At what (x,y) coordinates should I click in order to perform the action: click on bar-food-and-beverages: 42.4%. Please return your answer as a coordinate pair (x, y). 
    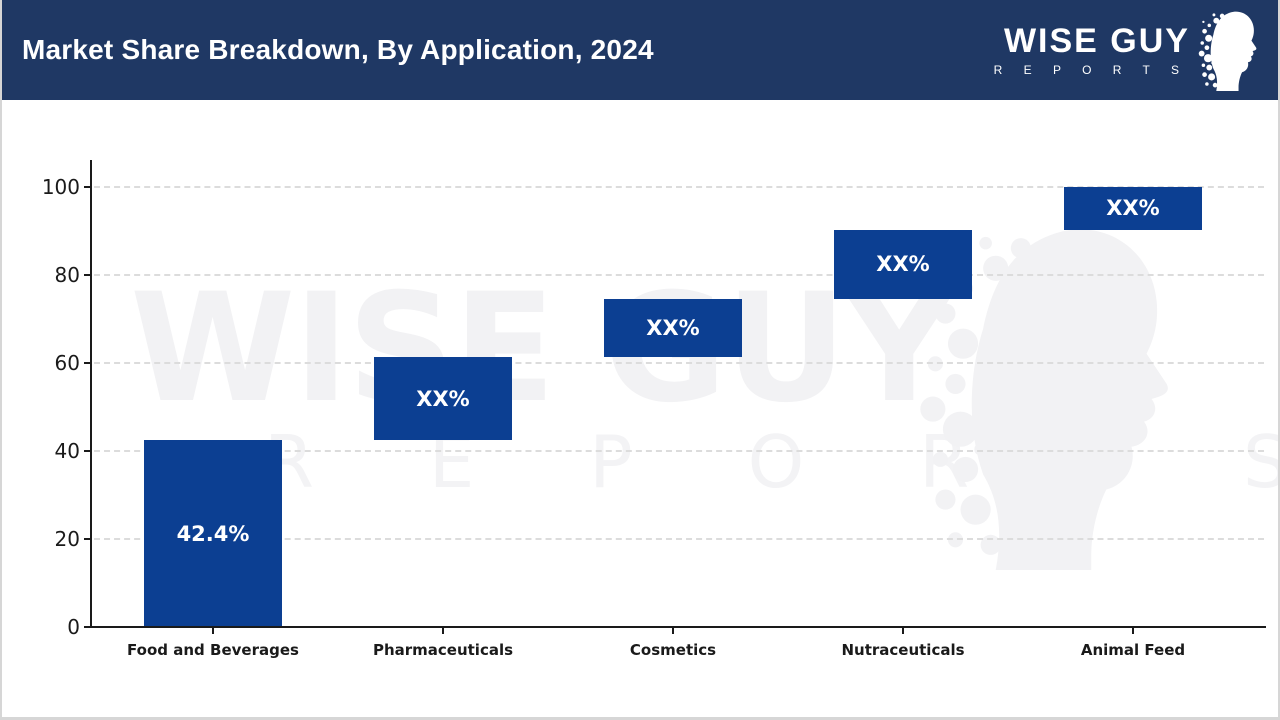
    Looking at the image, I should click on (213, 533).